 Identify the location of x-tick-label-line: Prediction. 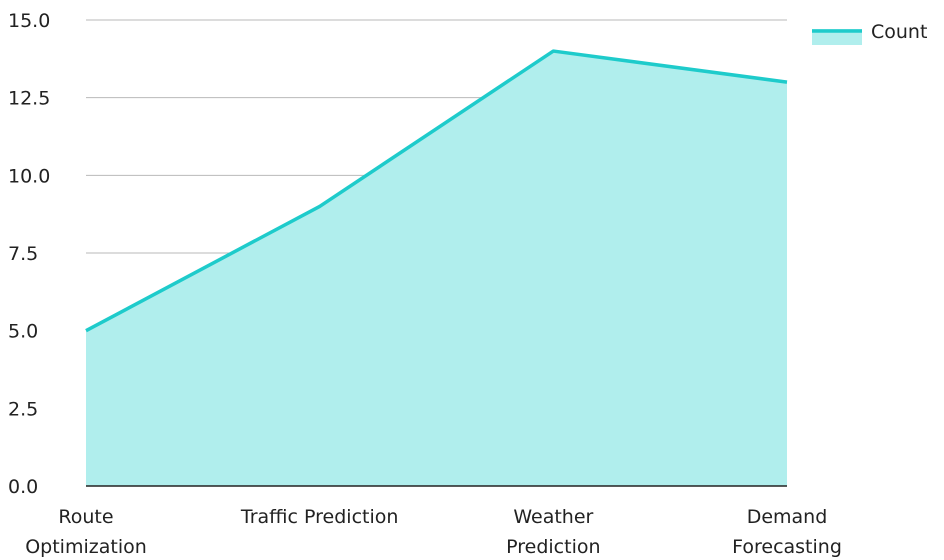
(553, 547).